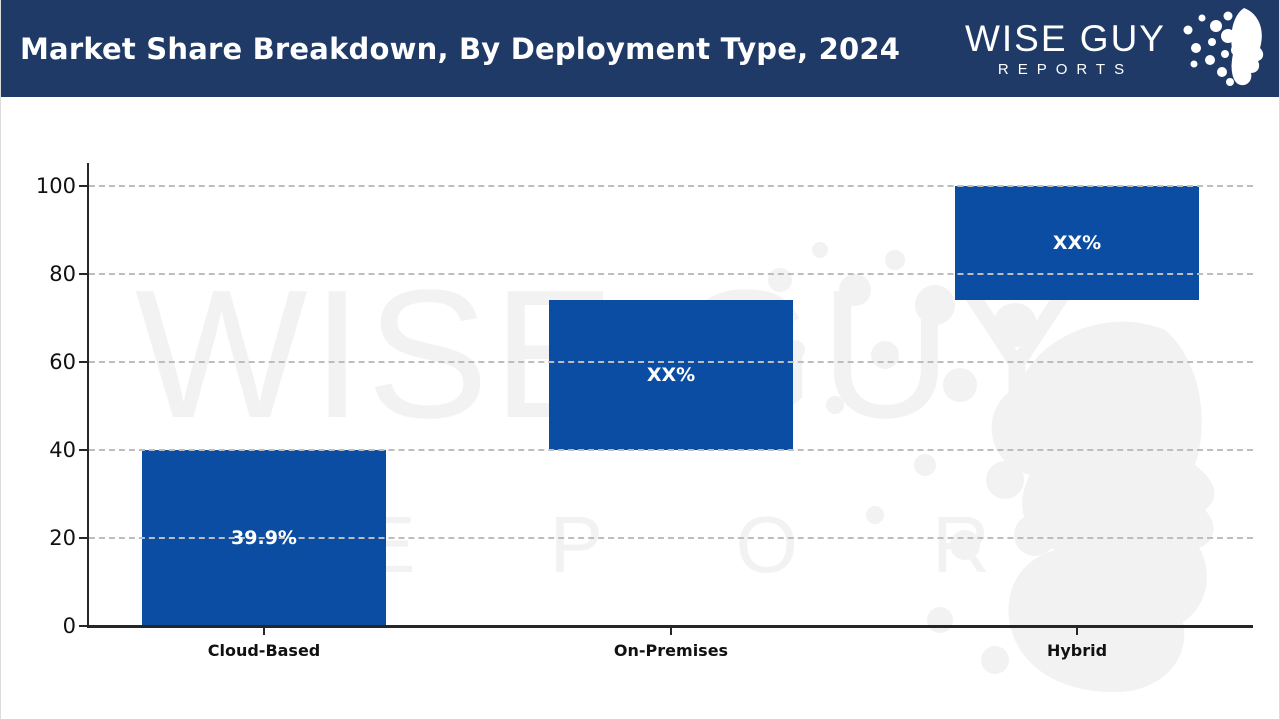  I want to click on y-tick-label-0: 0, so click(69, 626).